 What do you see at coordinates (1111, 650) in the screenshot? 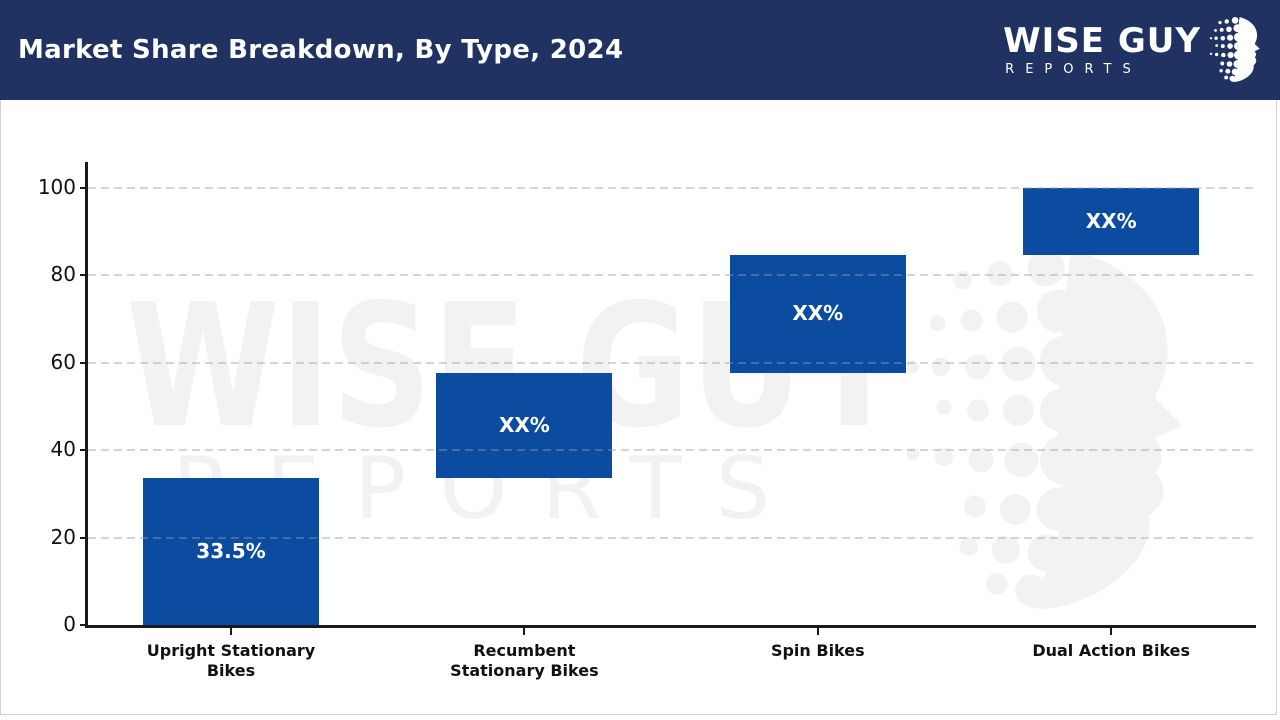
I see `category-label: Dual Action Bikes` at bounding box center [1111, 650].